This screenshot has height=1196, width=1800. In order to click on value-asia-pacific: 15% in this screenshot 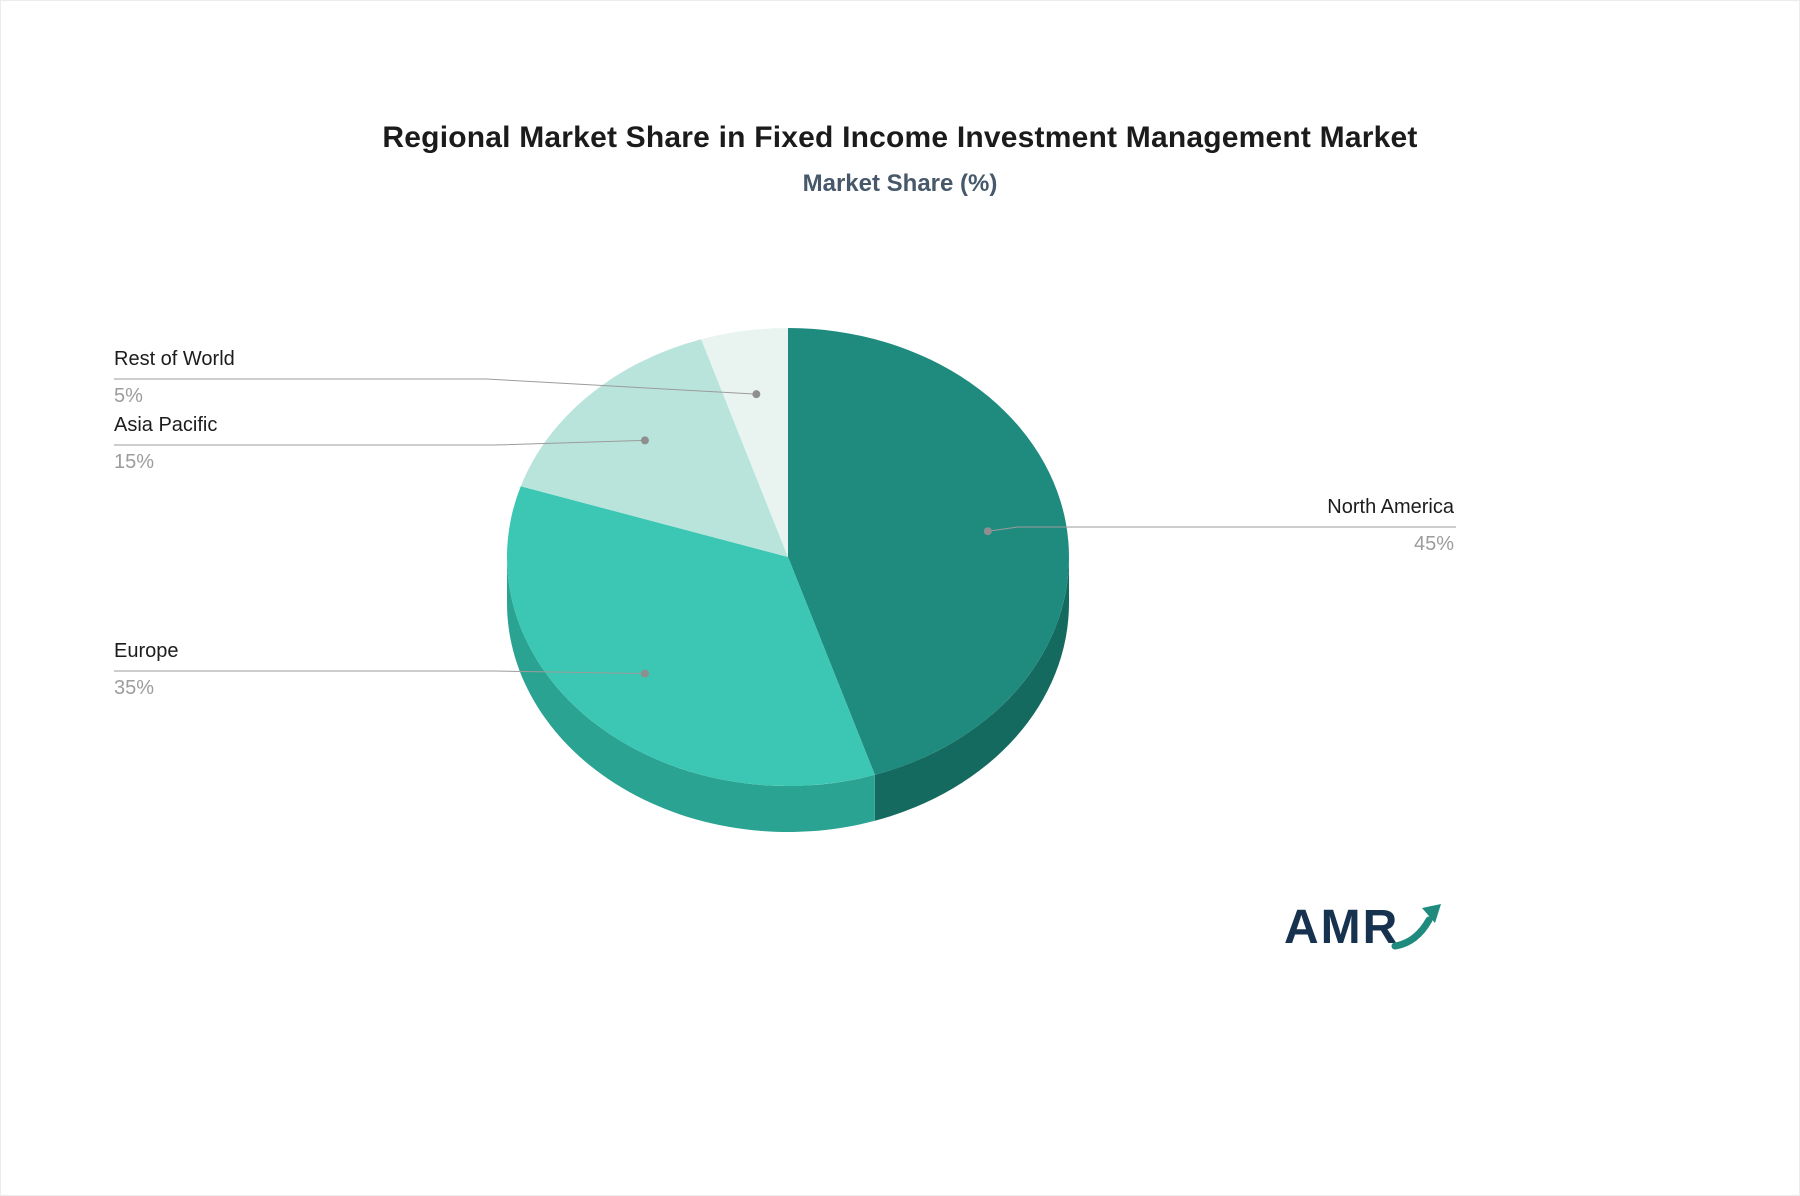, I will do `click(134, 462)`.